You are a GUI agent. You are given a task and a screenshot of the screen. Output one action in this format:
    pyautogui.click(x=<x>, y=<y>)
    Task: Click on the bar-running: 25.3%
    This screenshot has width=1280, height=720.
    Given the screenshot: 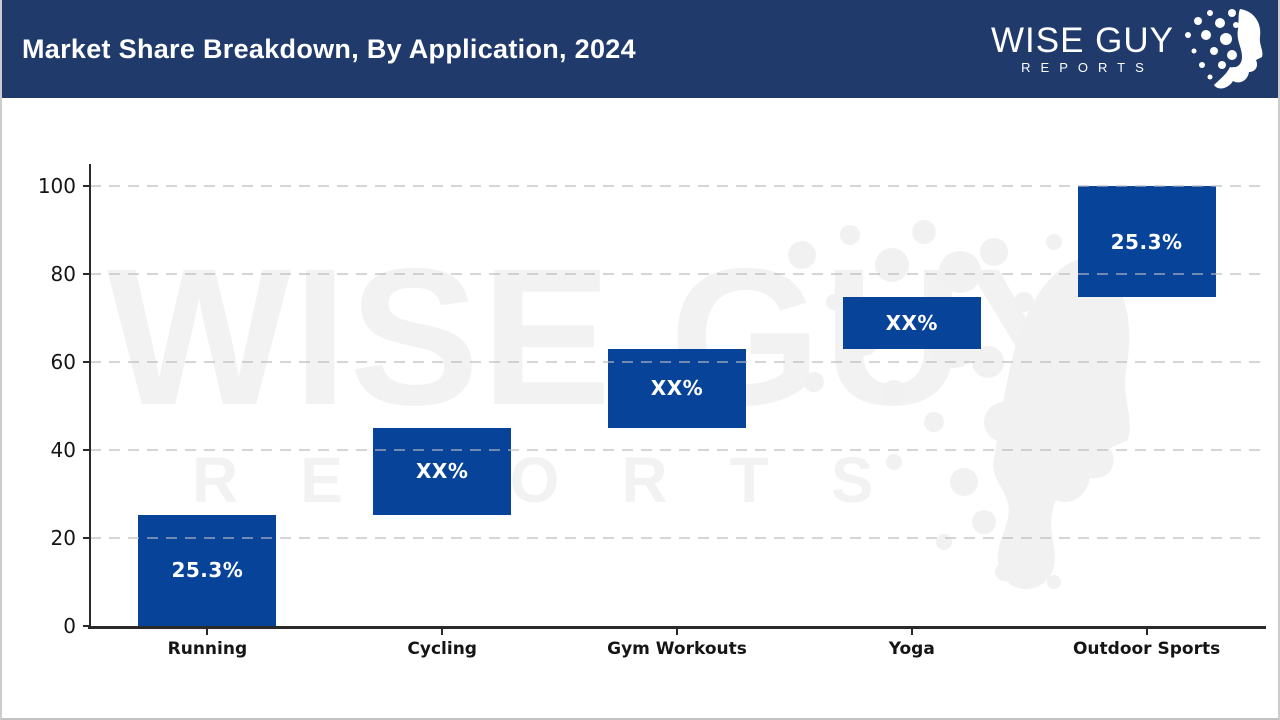 What is the action you would take?
    pyautogui.click(x=207, y=570)
    